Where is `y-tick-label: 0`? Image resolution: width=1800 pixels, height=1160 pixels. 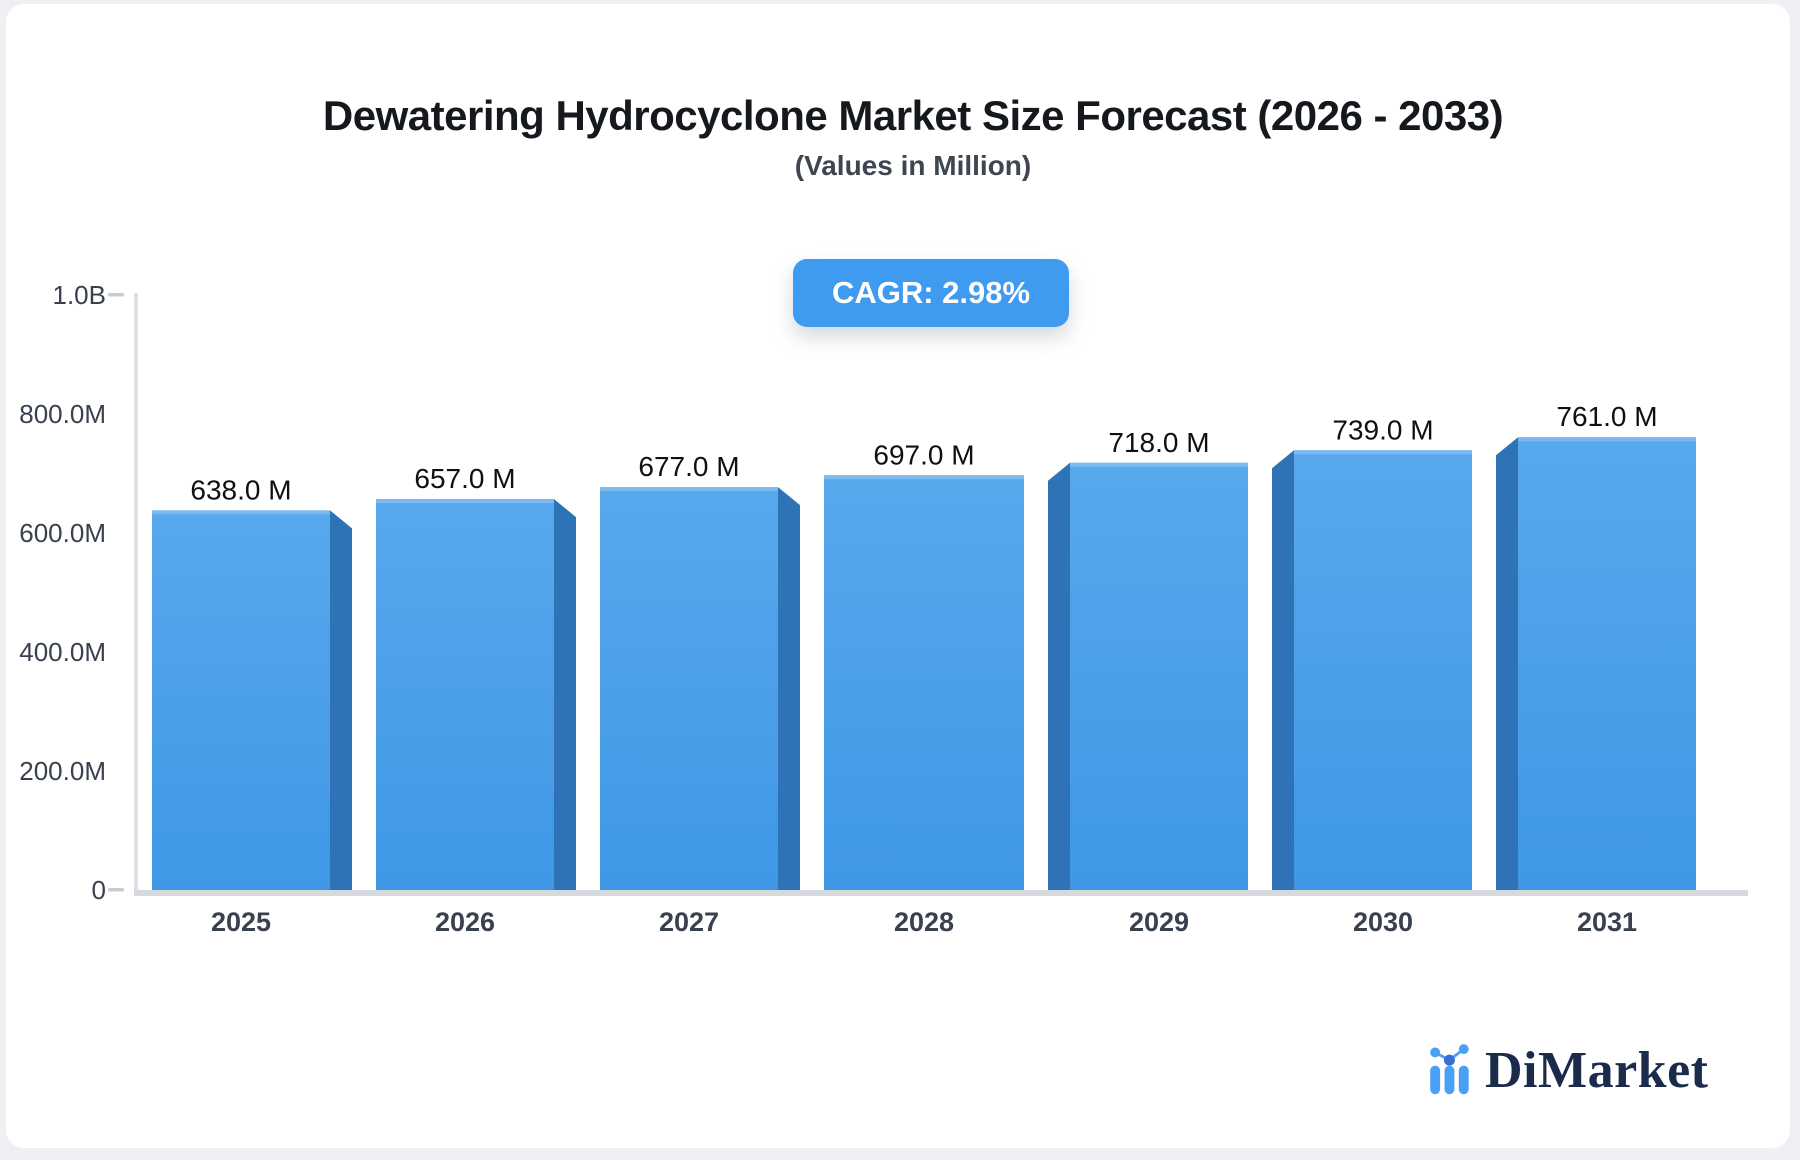 y-tick-label: 0 is located at coordinates (99, 890).